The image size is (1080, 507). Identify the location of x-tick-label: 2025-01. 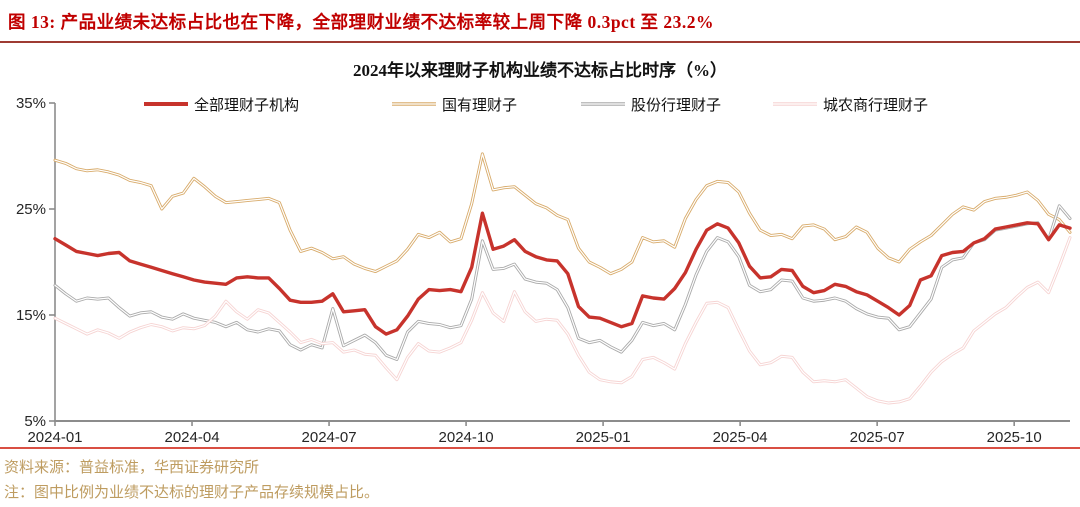
(603, 437).